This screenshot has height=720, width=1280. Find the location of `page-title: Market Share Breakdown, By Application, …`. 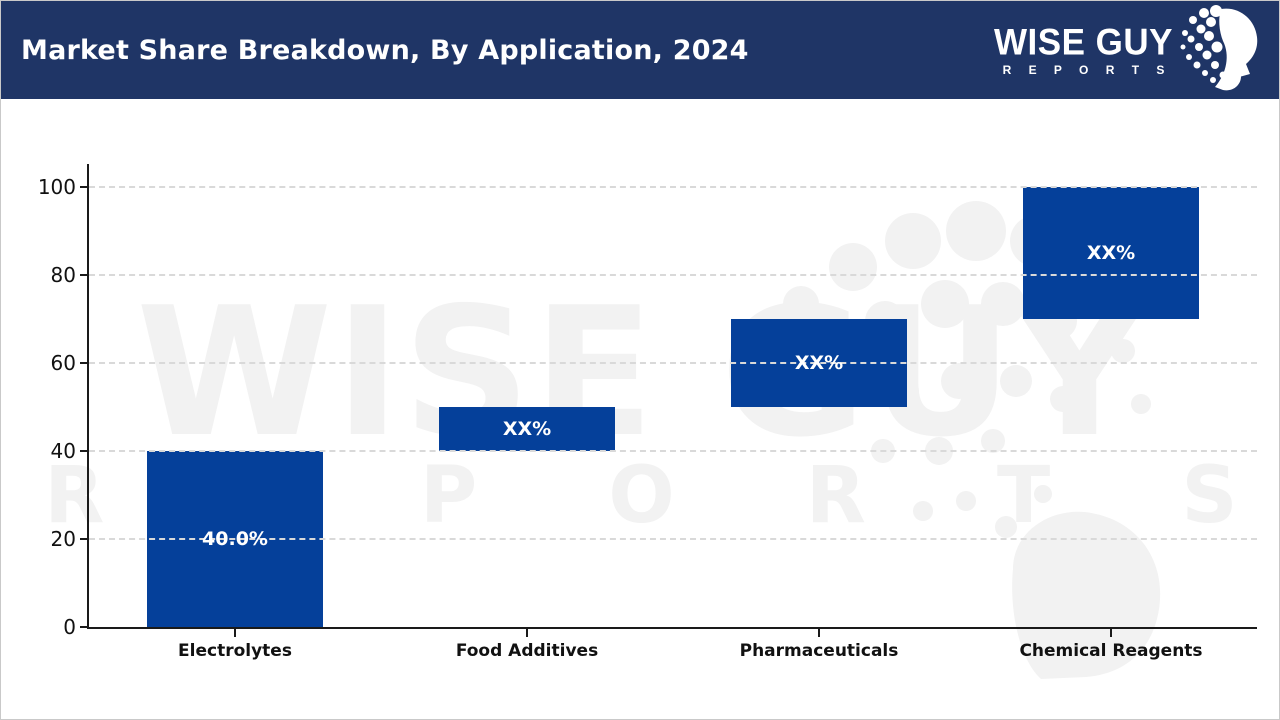

page-title: Market Share Breakdown, By Application, … is located at coordinates (385, 50).